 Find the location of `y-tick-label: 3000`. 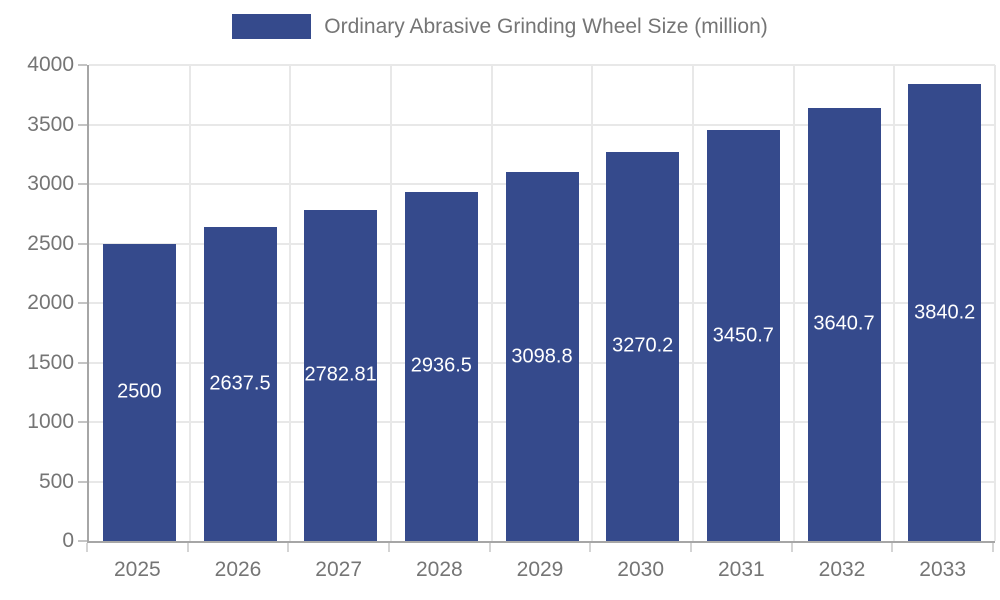

y-tick-label: 3000 is located at coordinates (50, 183).